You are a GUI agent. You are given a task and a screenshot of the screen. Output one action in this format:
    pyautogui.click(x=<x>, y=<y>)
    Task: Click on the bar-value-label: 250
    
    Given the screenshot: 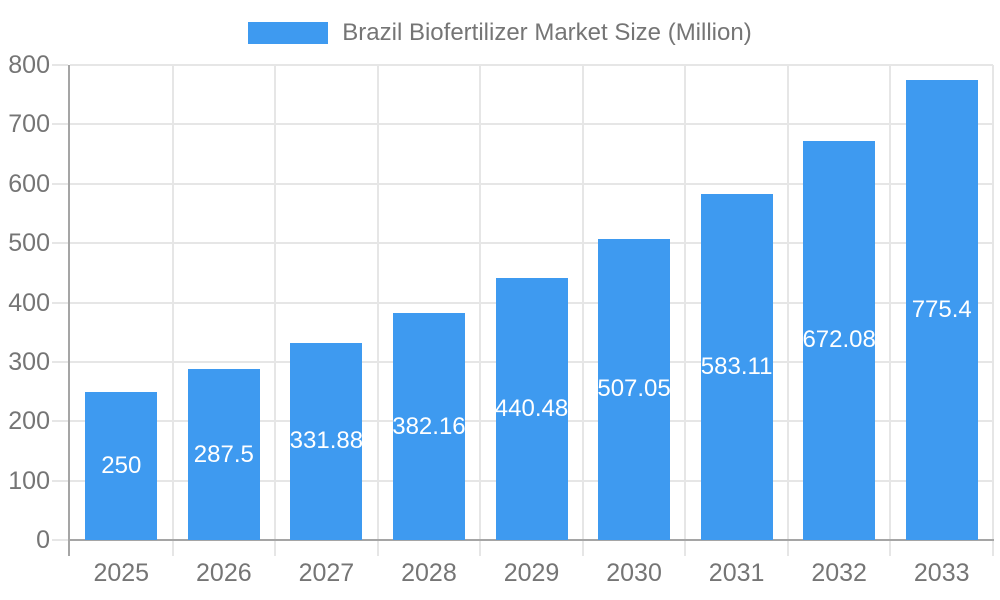 What is the action you would take?
    pyautogui.click(x=121, y=465)
    